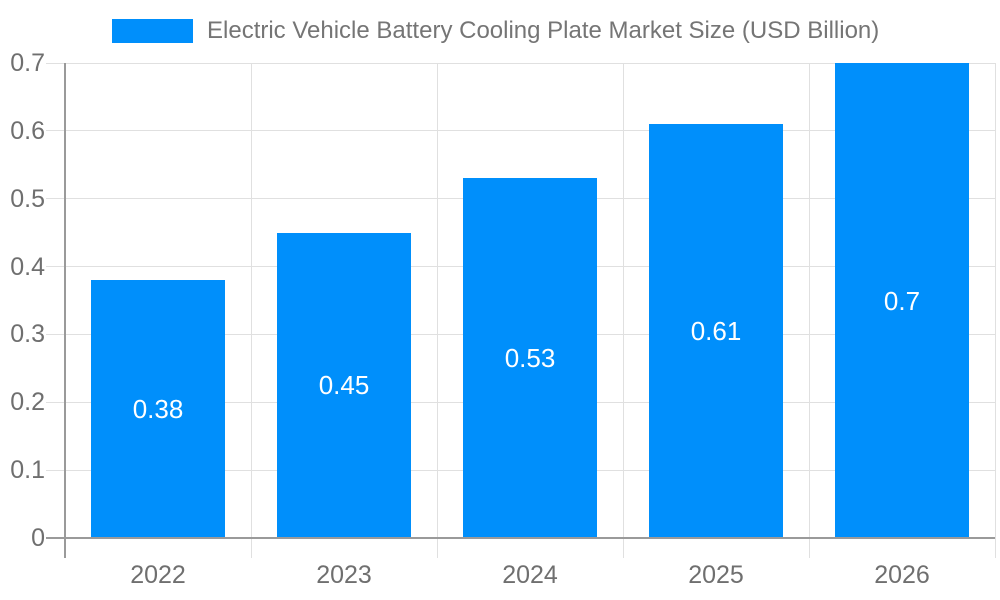  I want to click on x-axis-tick-label: 2025, so click(716, 575).